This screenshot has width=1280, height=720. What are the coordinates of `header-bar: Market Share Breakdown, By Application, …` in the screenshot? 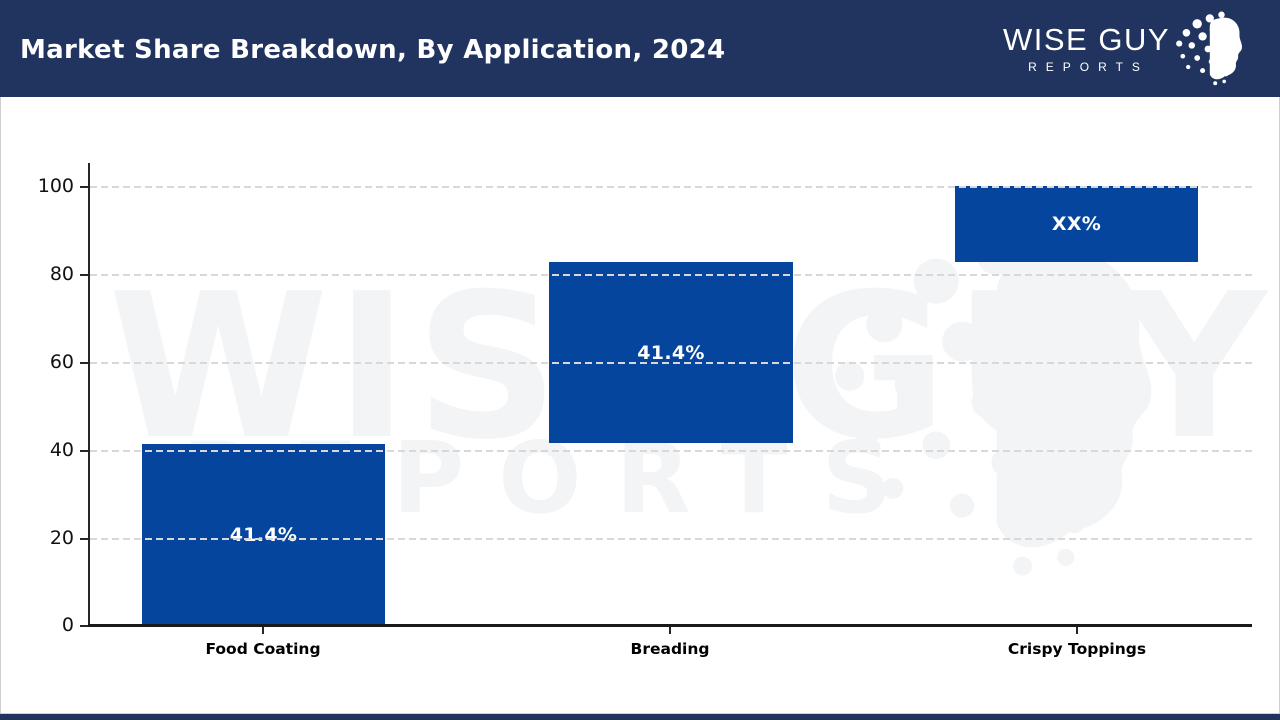 It's located at (640, 48).